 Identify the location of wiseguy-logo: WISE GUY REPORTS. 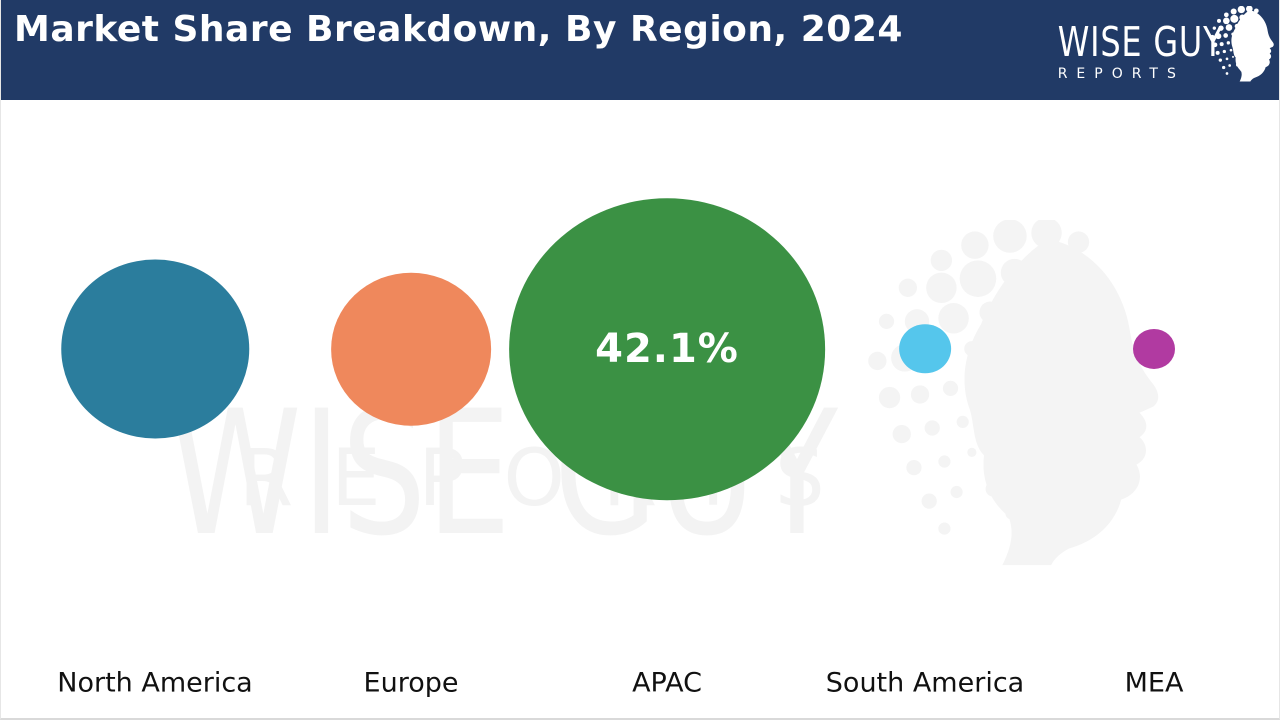
(1144, 44).